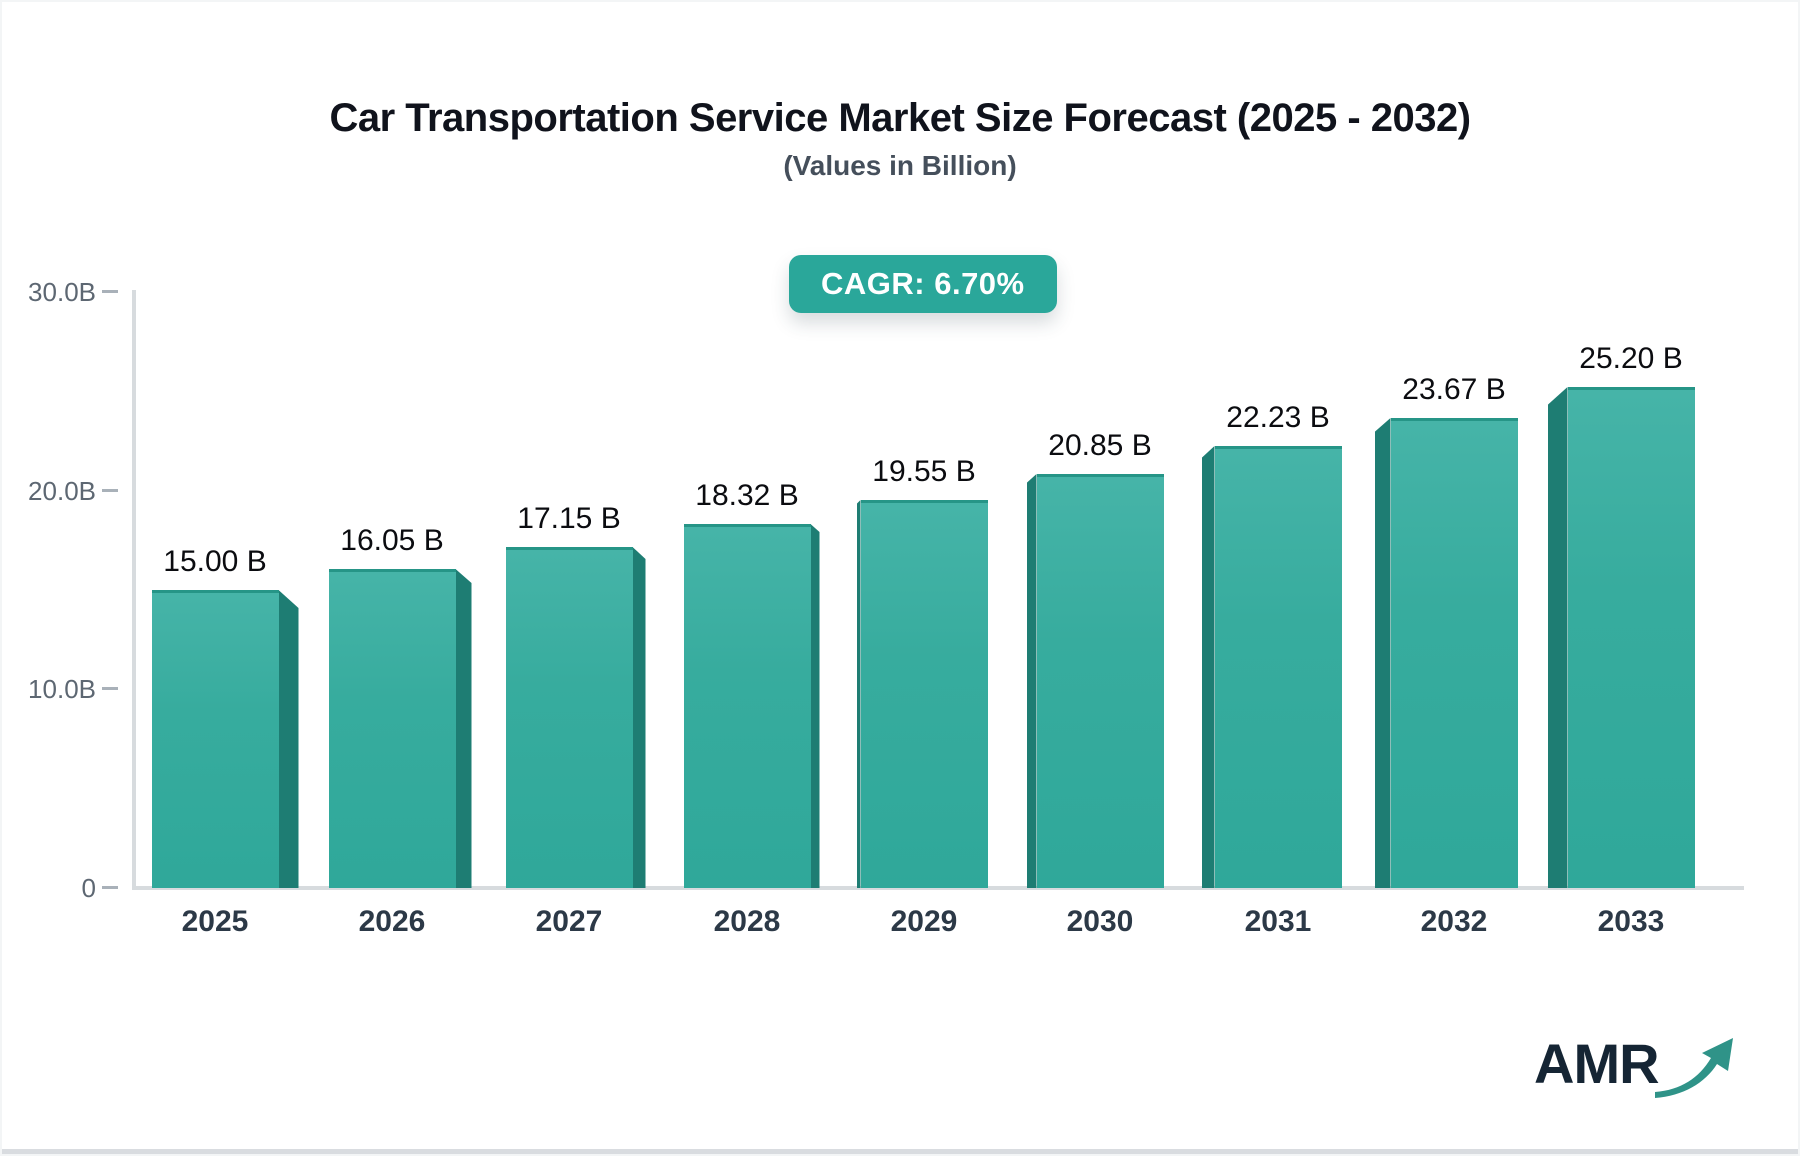 The image size is (1800, 1156). What do you see at coordinates (88, 888) in the screenshot?
I see `y-axis-tick-label: 0` at bounding box center [88, 888].